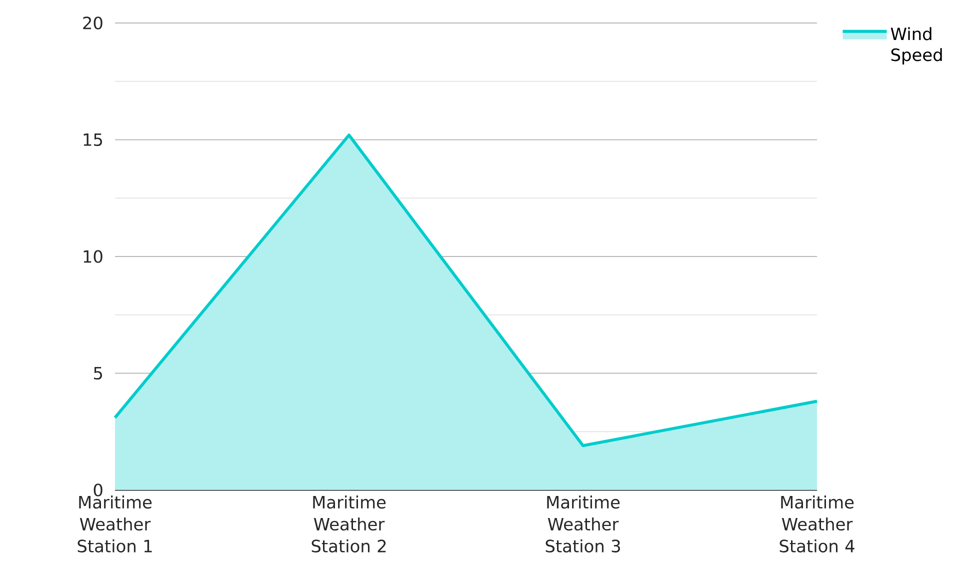 The image size is (975, 562). What do you see at coordinates (98, 373) in the screenshot?
I see `y-tick-label: 5` at bounding box center [98, 373].